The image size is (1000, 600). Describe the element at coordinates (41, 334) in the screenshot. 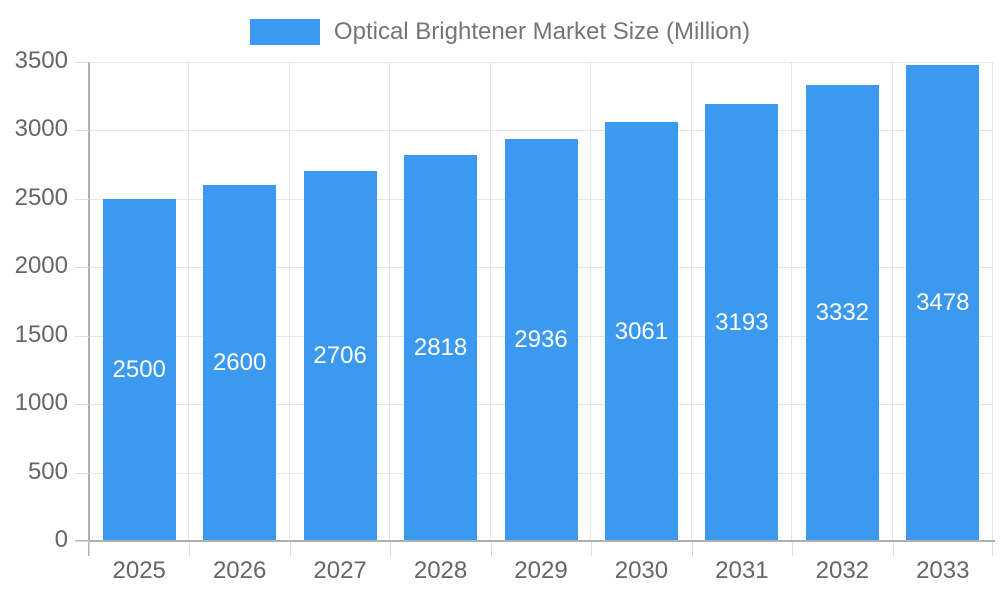

I see `y-tick-label: 1500` at that location.